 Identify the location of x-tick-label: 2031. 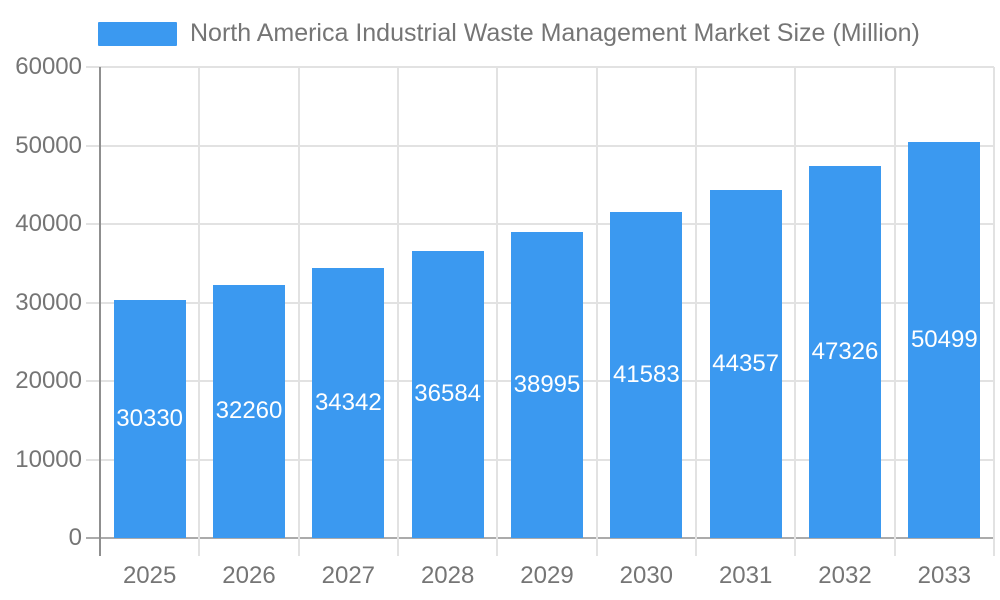
(745, 575).